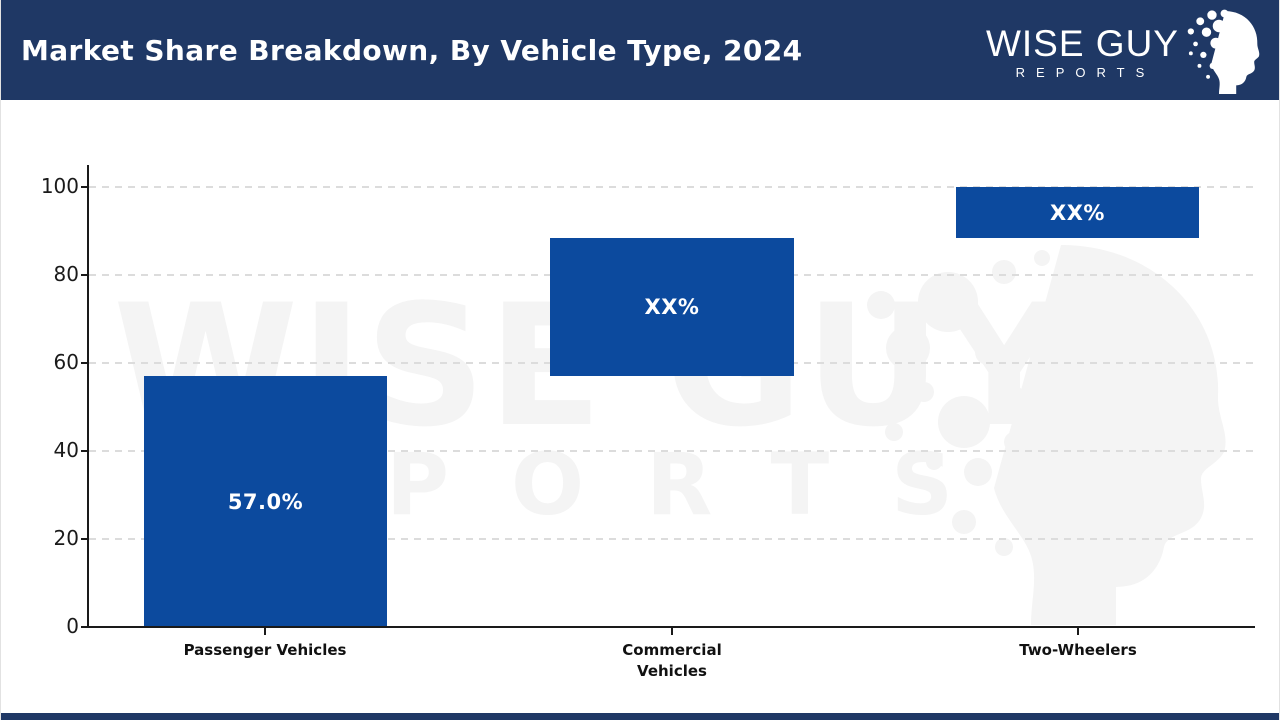  I want to click on category-label-line: Vehicles, so click(672, 671).